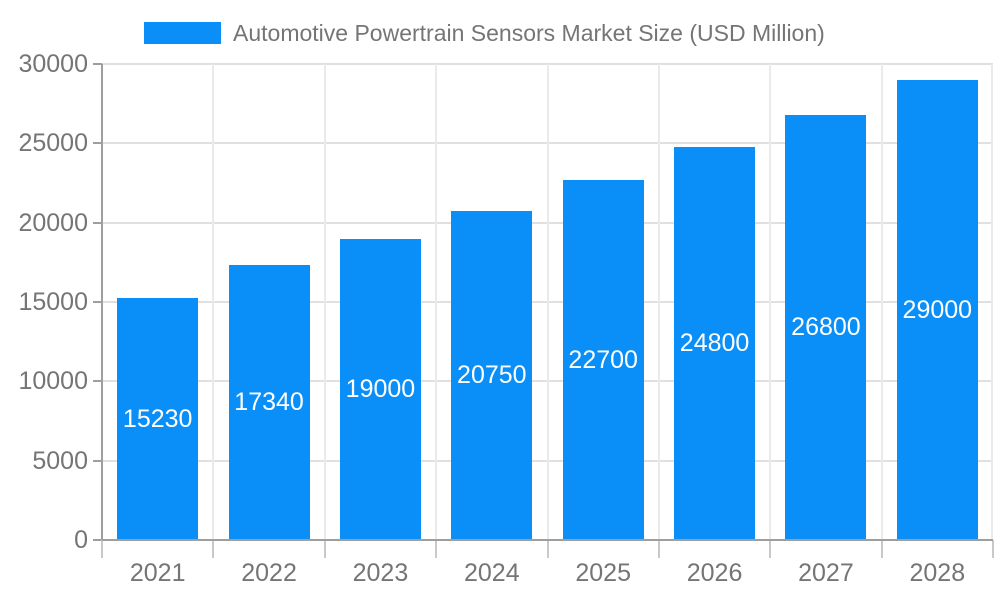 The height and width of the screenshot is (600, 1000). What do you see at coordinates (603, 573) in the screenshot?
I see `x-tick-label: 2025` at bounding box center [603, 573].